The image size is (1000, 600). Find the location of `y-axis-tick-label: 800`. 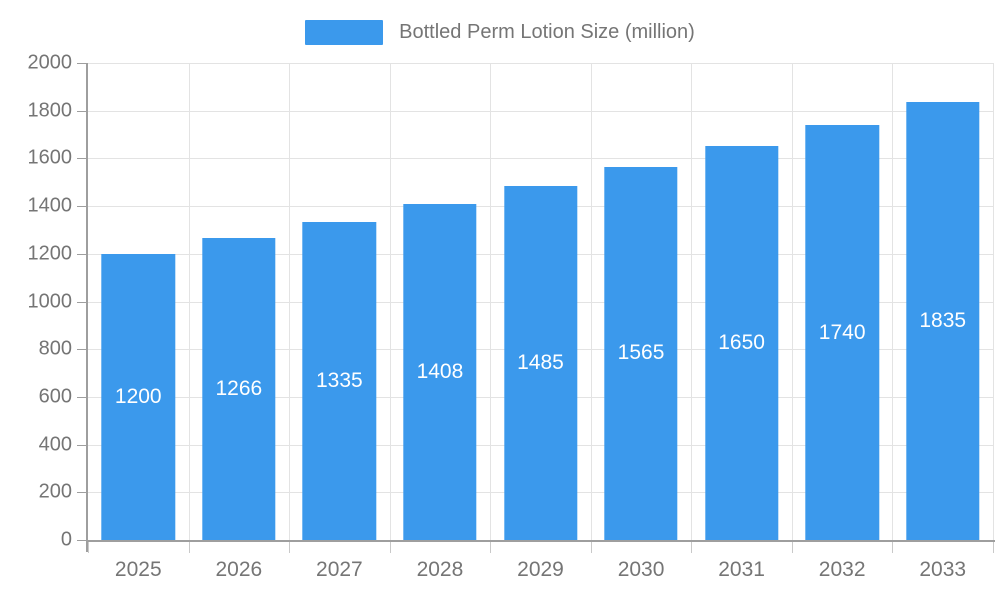

y-axis-tick-label: 800 is located at coordinates (55, 348).